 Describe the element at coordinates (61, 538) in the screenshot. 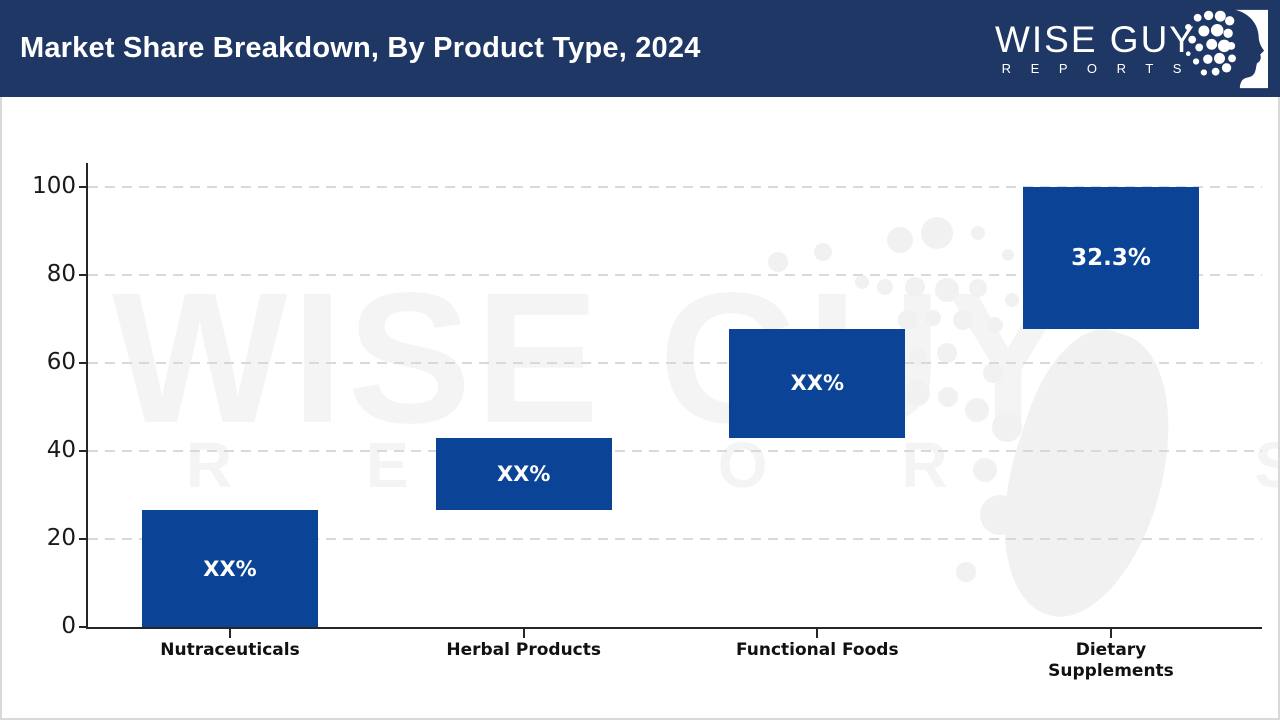

I see `y-axis-tick-label: 20` at that location.